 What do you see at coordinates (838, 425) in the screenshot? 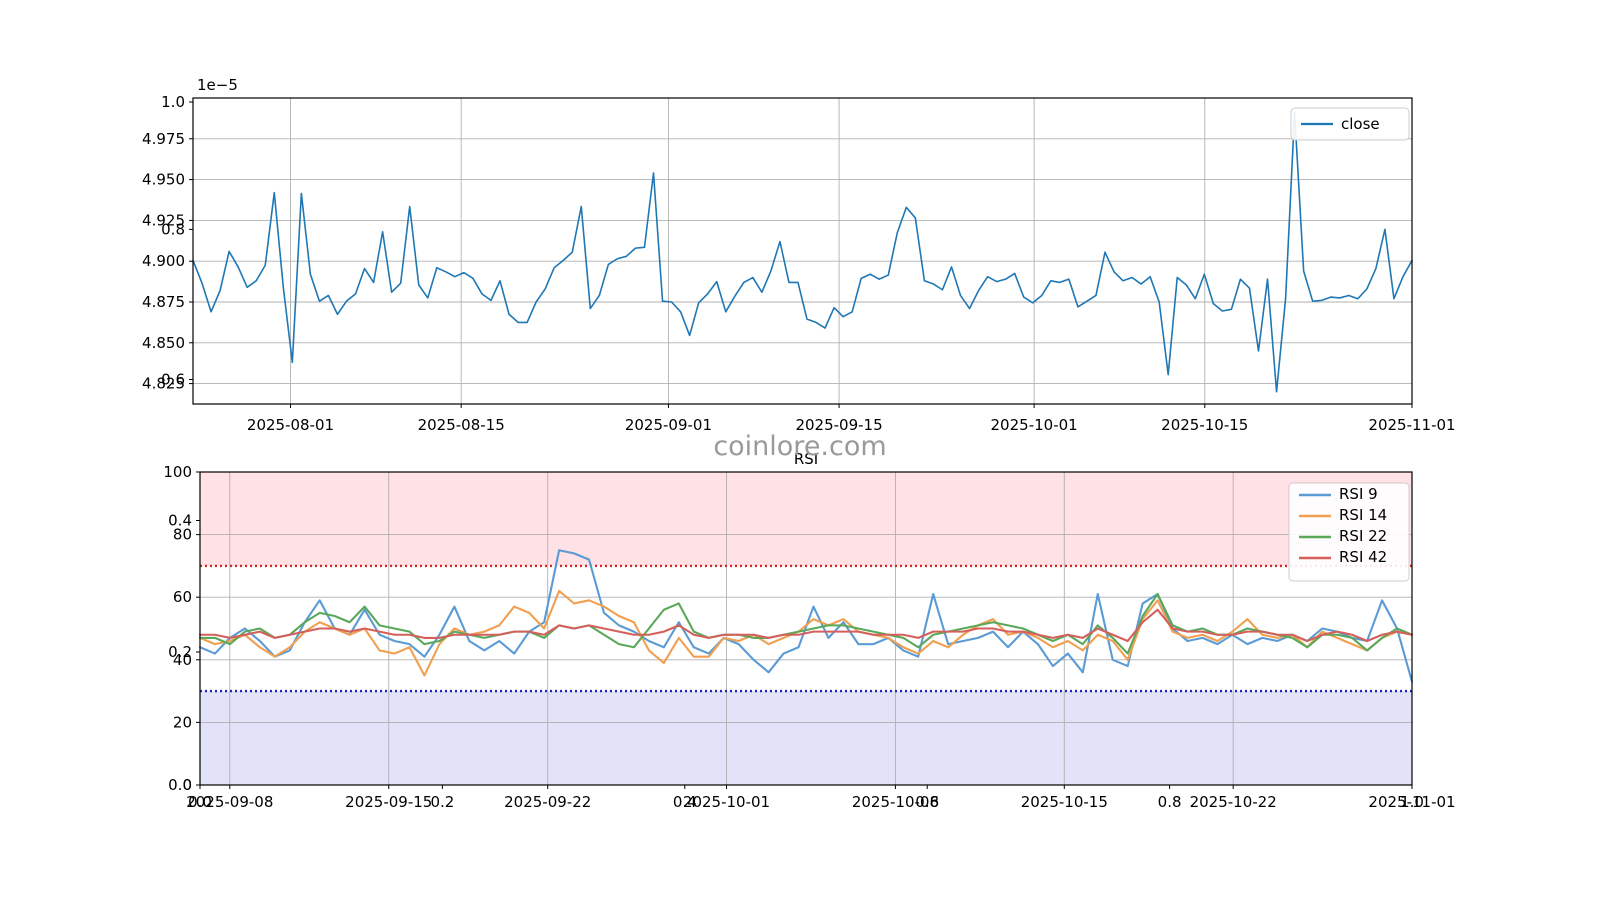
I see `price-x-tick-label: 2025-09-15` at bounding box center [838, 425].